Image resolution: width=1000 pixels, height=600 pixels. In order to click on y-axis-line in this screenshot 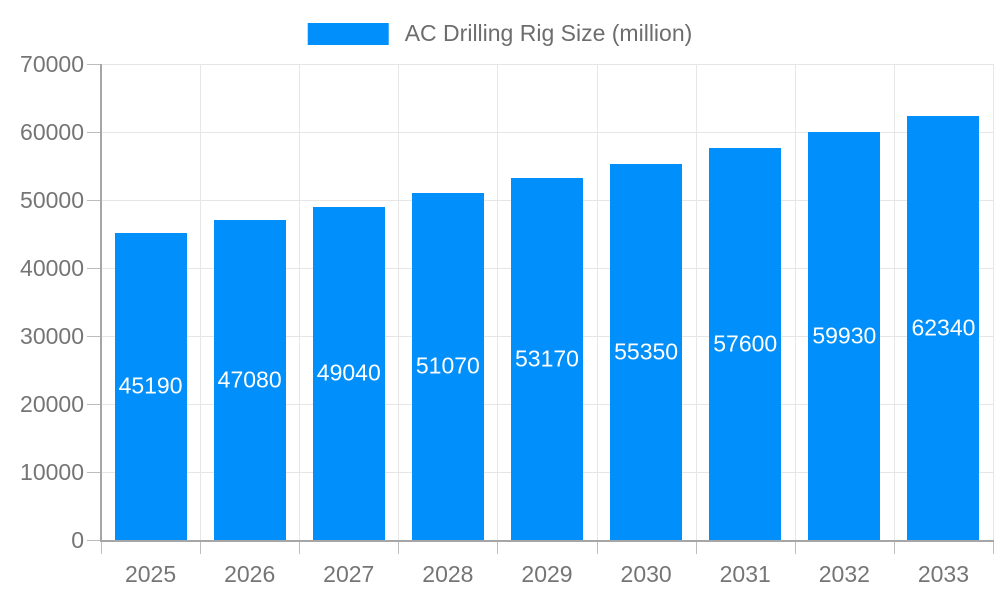, I will do `click(101, 302)`.